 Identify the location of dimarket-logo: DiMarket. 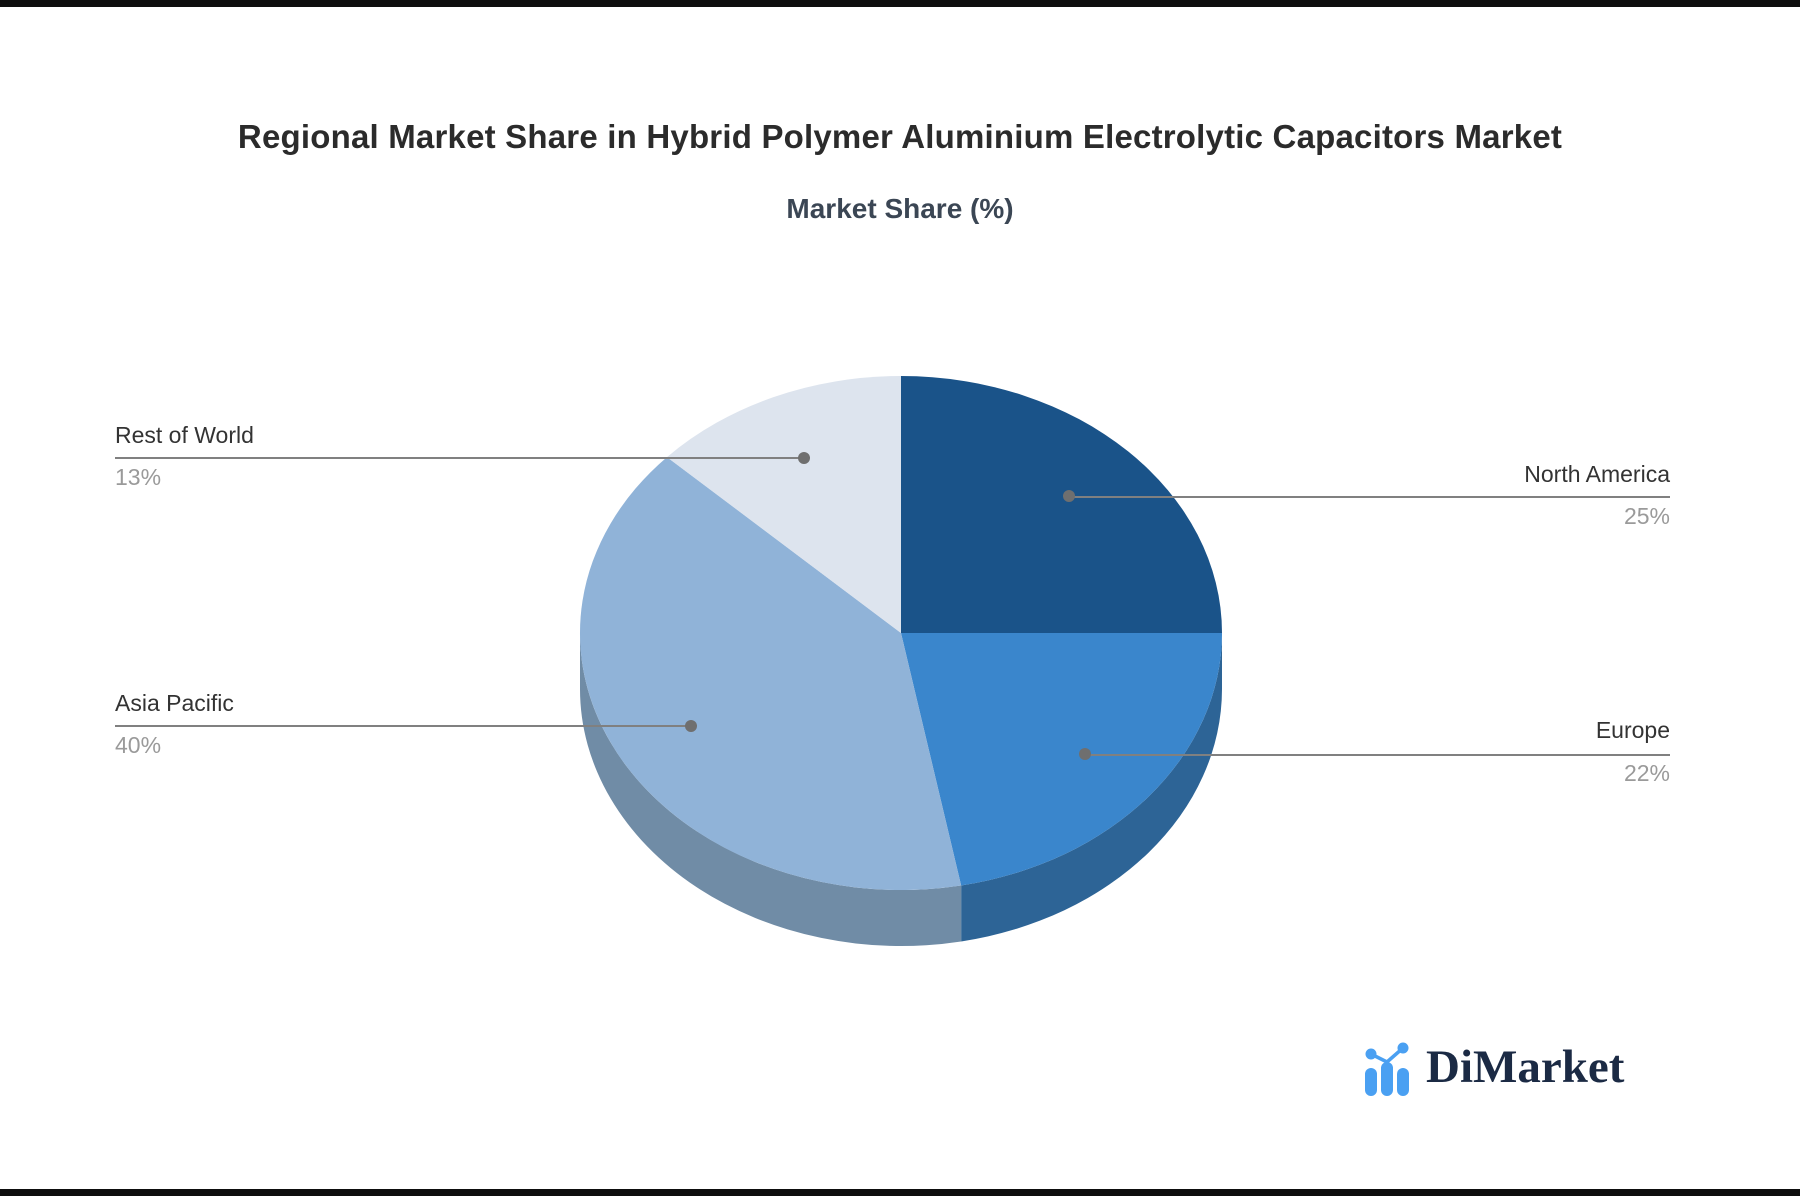
(1491, 1067).